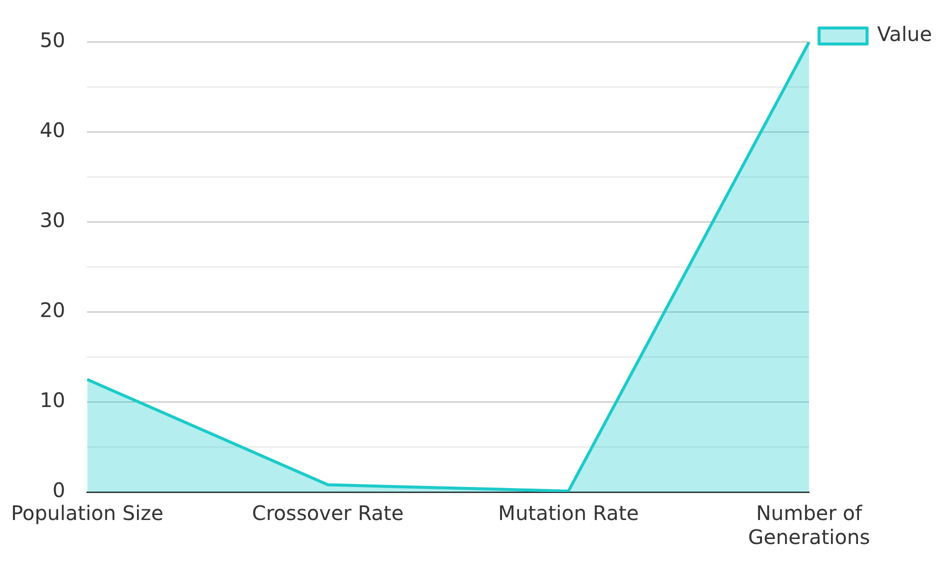 This screenshot has height=562, width=950. I want to click on y-tick-label: 10, so click(53, 400).